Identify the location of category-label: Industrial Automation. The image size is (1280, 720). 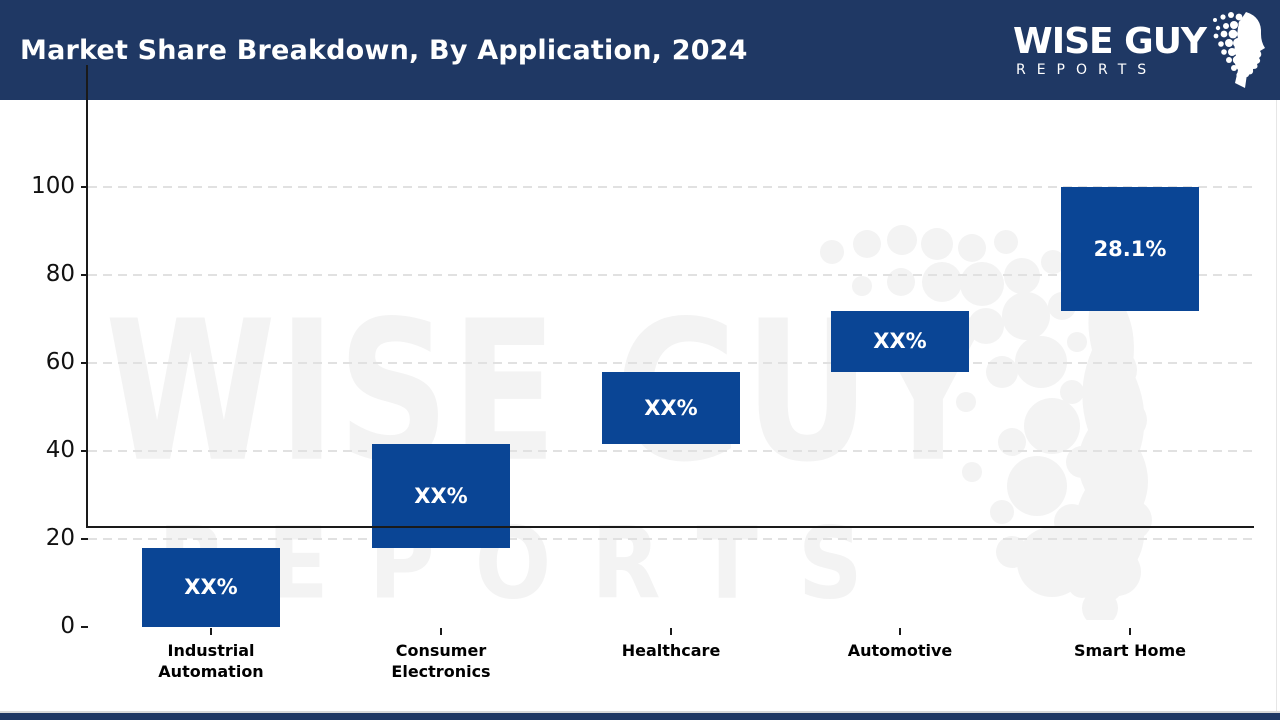
(211, 661).